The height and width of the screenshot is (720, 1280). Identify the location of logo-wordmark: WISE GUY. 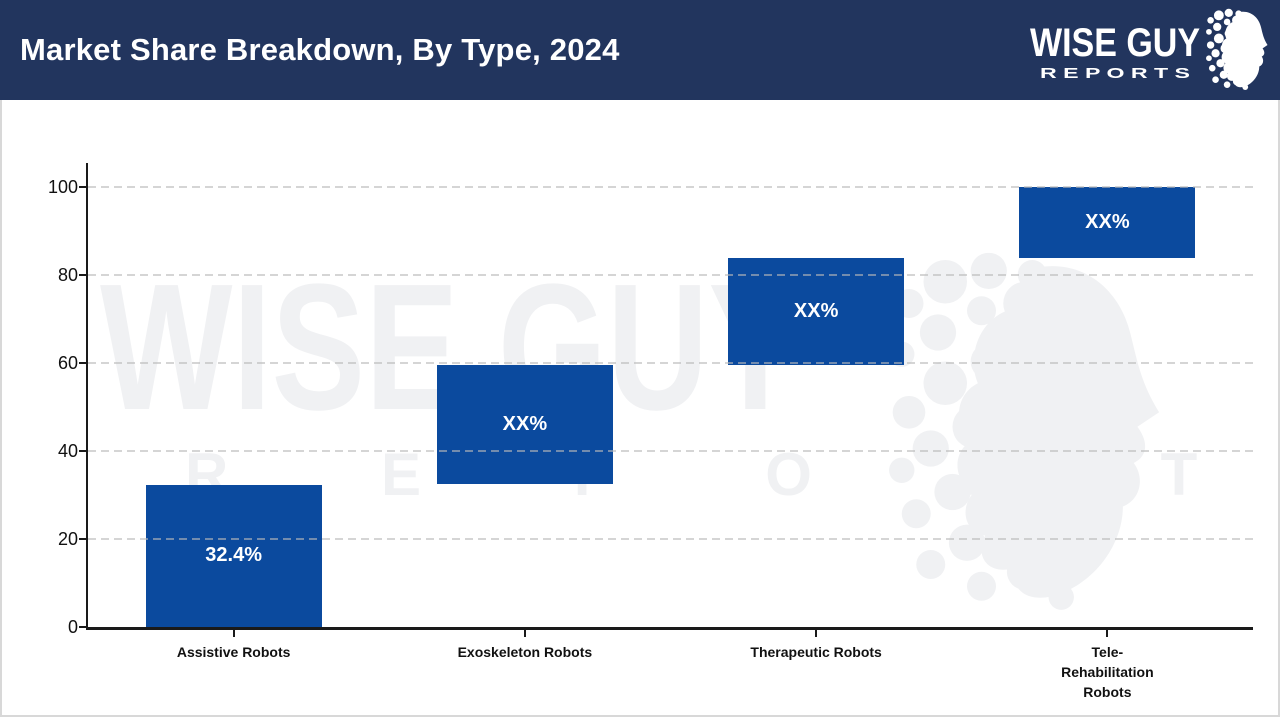
(1115, 43).